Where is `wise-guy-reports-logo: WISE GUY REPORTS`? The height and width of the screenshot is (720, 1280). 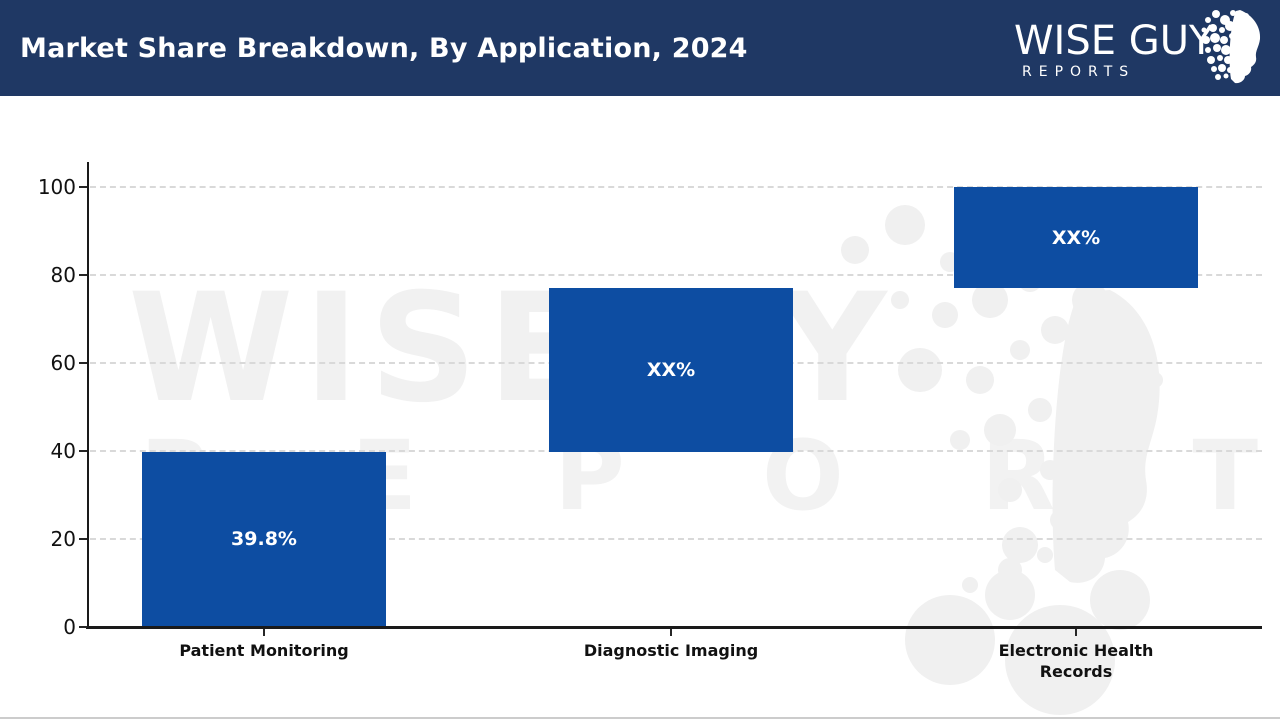 wise-guy-reports-logo: WISE GUY REPORTS is located at coordinates (1137, 48).